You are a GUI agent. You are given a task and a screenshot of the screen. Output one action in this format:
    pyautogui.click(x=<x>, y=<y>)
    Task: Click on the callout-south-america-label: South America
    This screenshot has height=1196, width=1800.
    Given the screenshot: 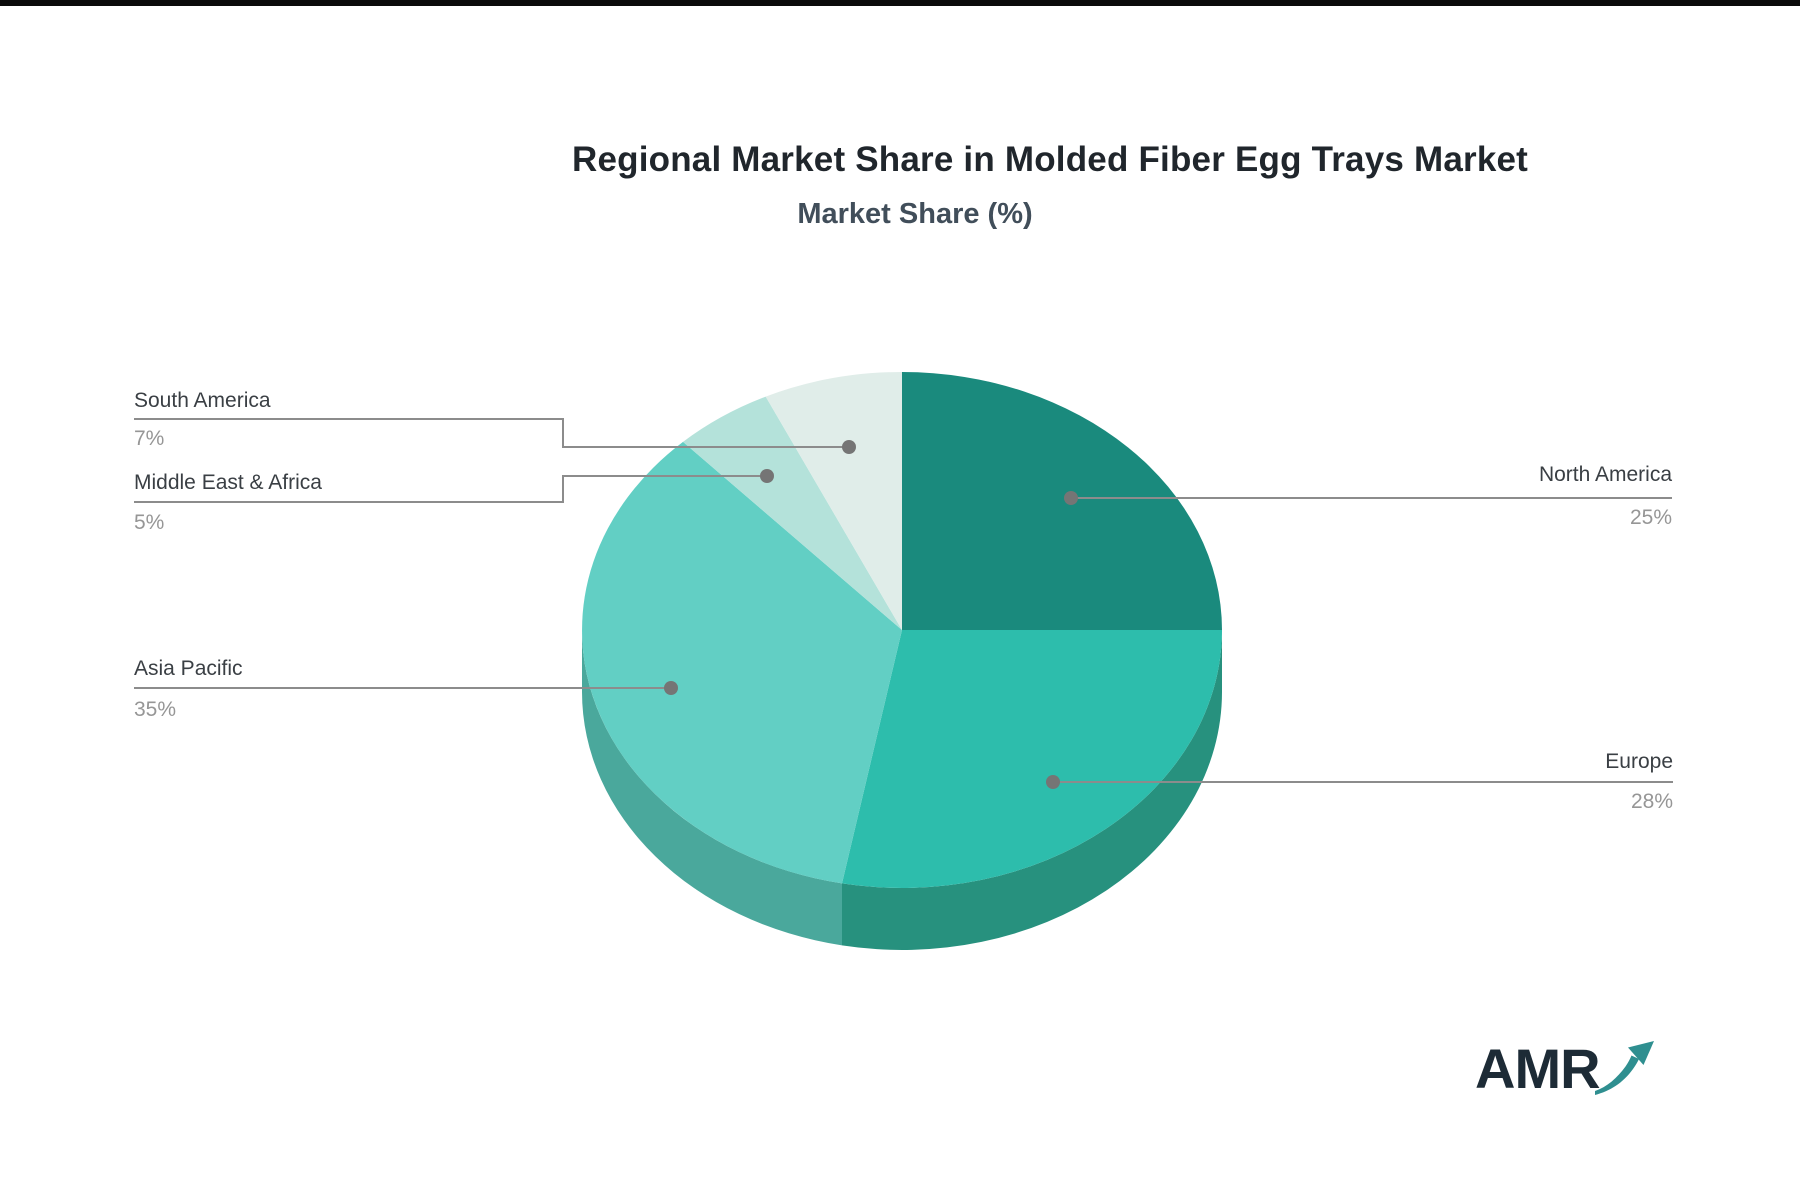 What is the action you would take?
    pyautogui.click(x=202, y=400)
    